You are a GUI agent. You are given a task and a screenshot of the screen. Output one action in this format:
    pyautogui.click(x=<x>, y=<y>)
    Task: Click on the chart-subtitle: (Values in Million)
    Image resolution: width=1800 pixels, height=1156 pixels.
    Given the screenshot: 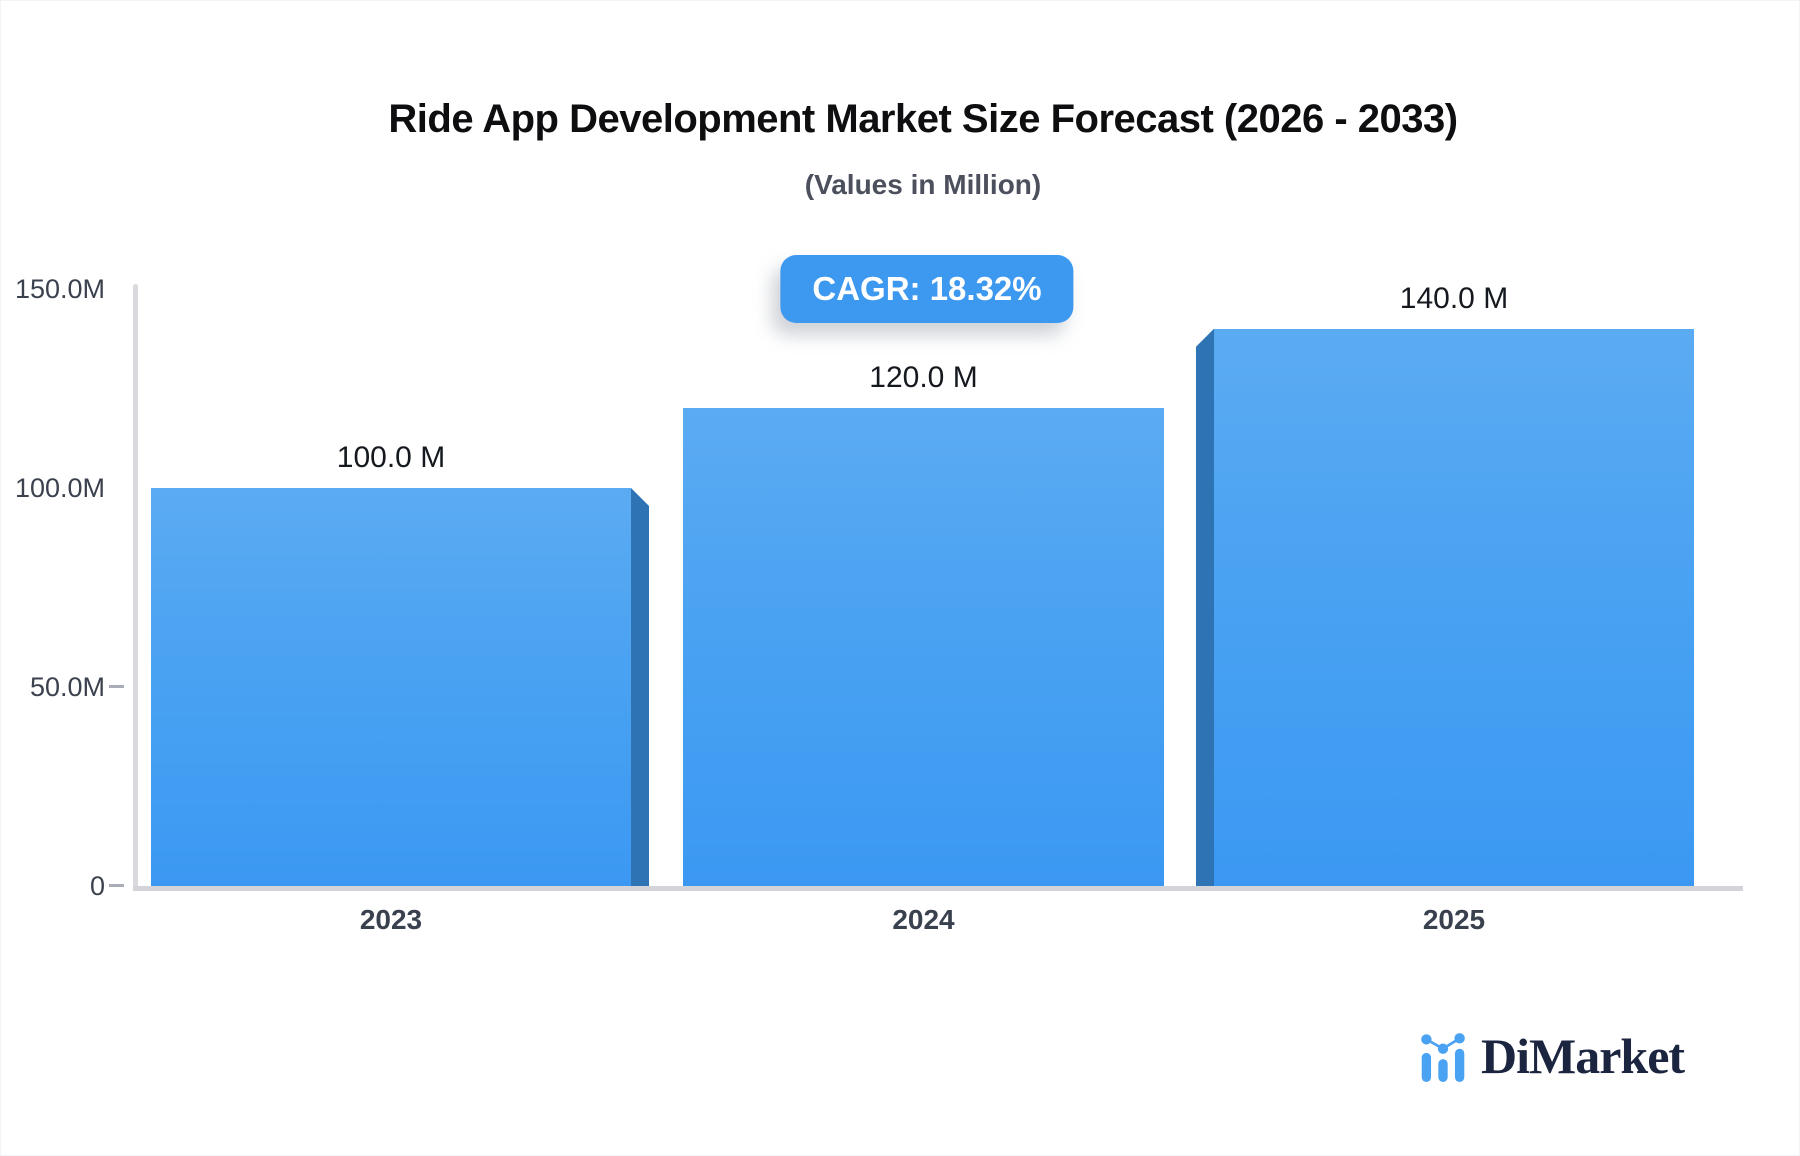 What is the action you would take?
    pyautogui.click(x=923, y=184)
    